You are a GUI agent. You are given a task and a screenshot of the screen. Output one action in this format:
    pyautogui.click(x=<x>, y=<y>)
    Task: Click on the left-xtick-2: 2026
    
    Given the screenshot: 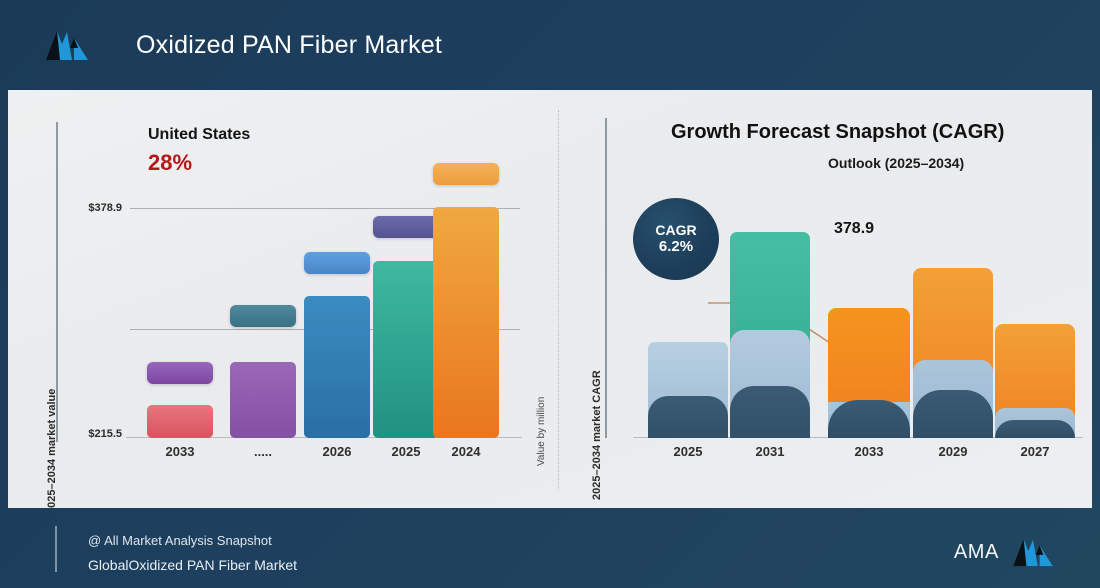 What is the action you would take?
    pyautogui.click(x=337, y=451)
    